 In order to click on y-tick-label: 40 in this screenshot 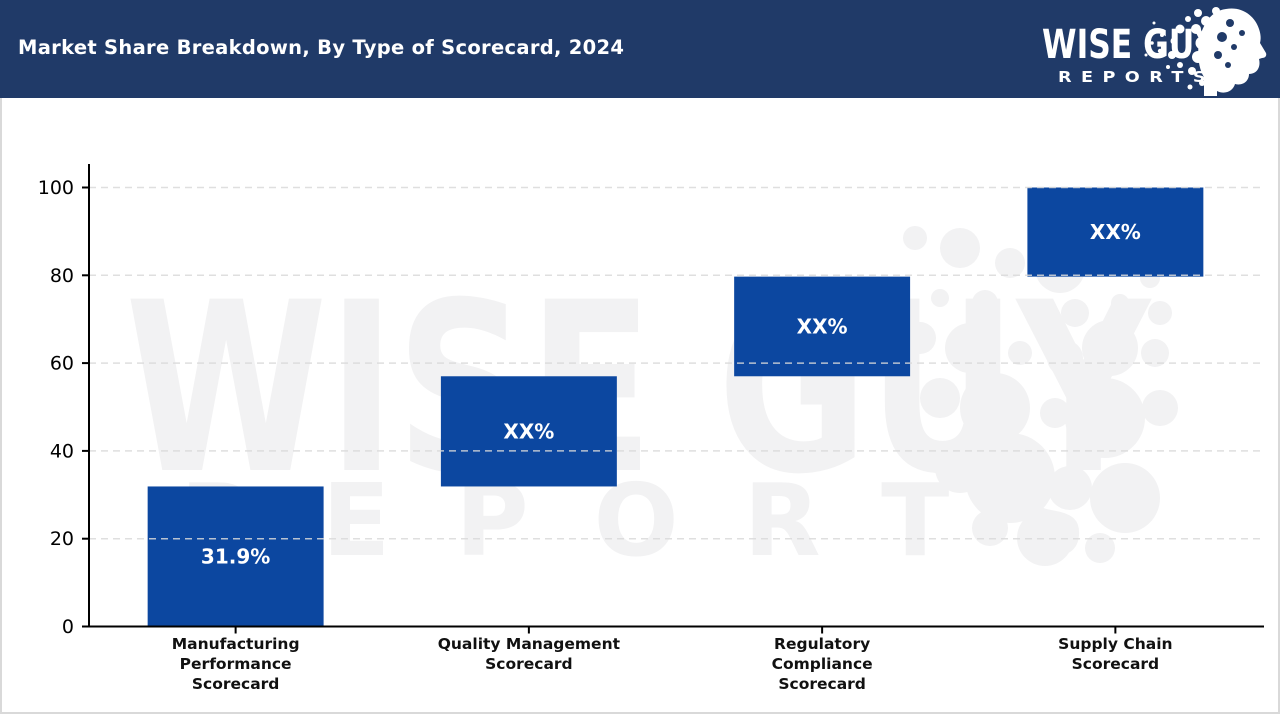, I will do `click(62, 451)`.